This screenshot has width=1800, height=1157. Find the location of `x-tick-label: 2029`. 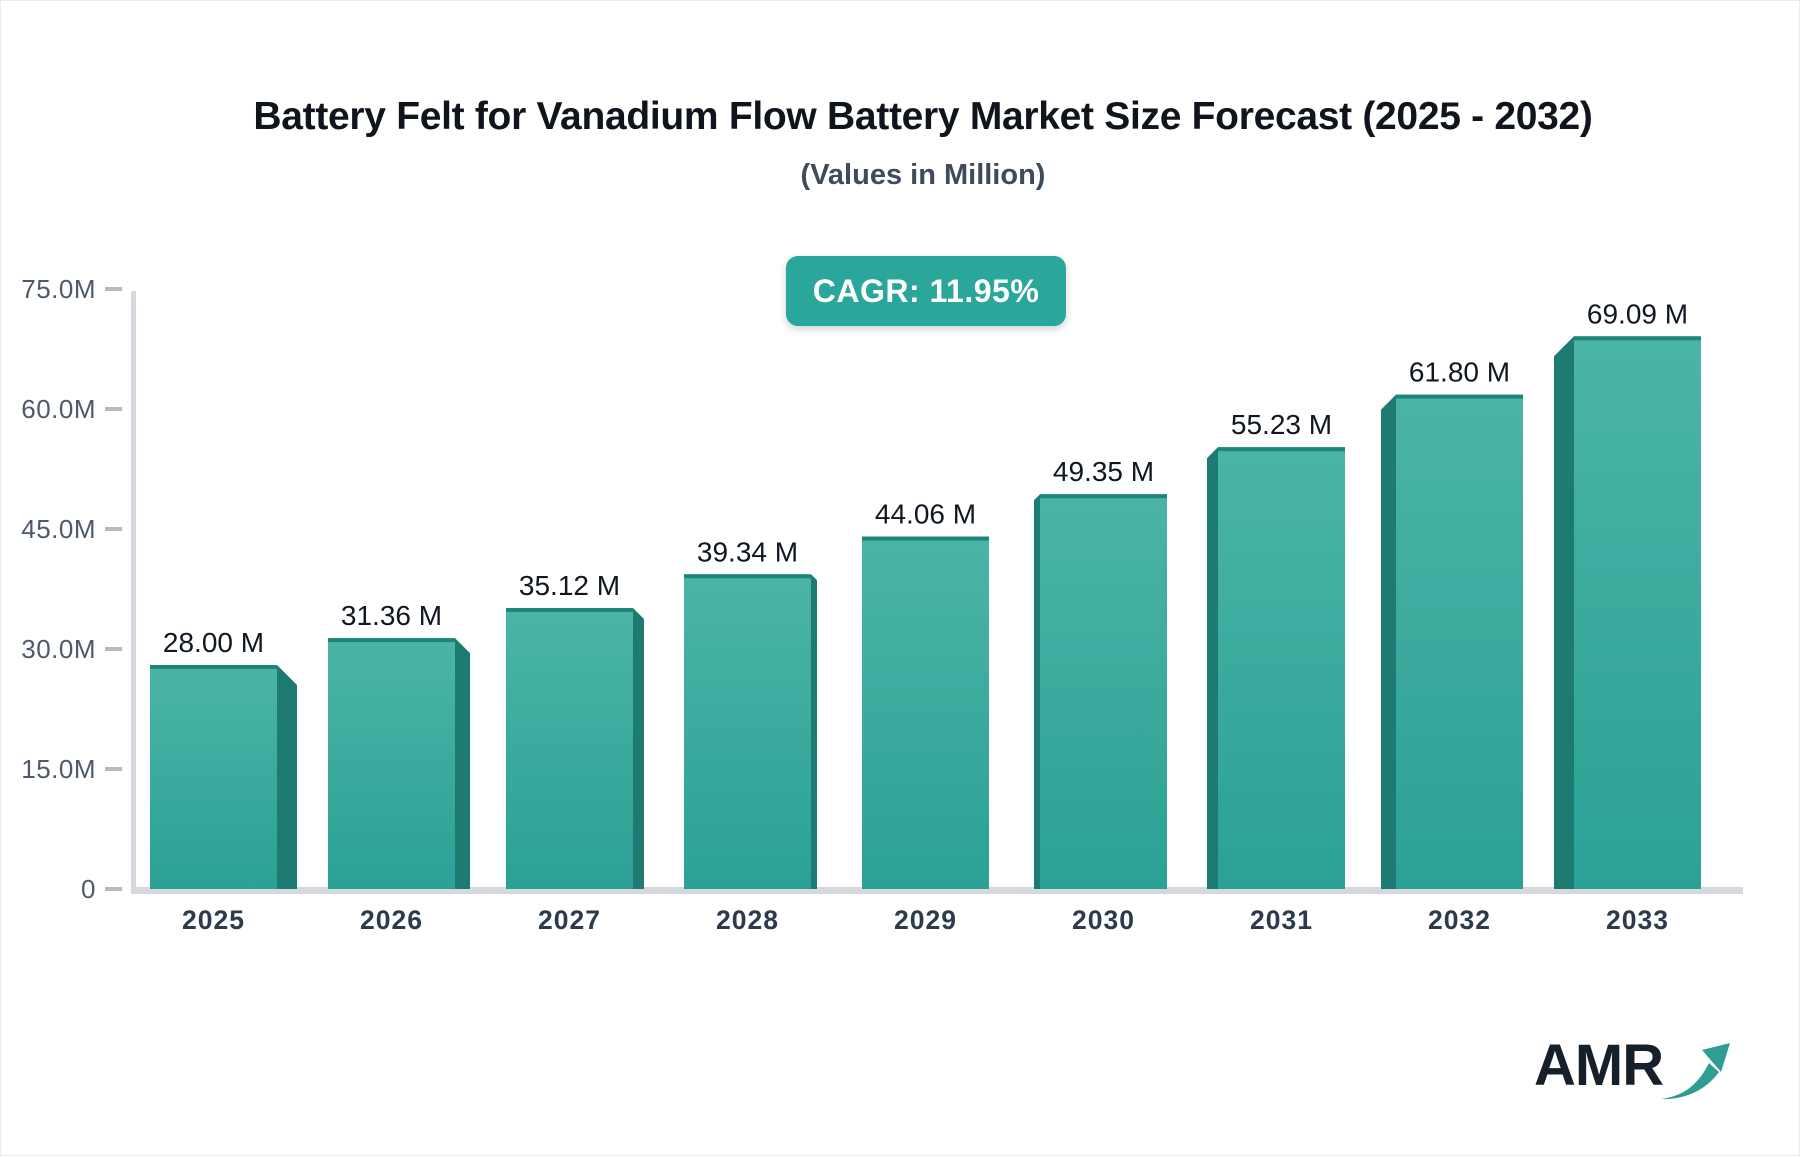

x-tick-label: 2029 is located at coordinates (925, 920).